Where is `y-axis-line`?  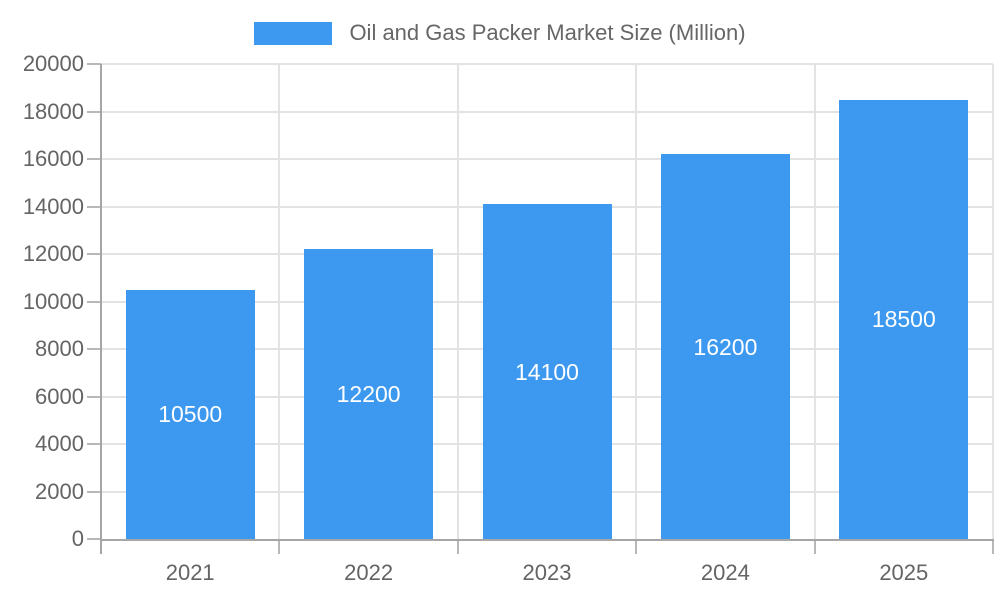
y-axis-line is located at coordinates (101, 309).